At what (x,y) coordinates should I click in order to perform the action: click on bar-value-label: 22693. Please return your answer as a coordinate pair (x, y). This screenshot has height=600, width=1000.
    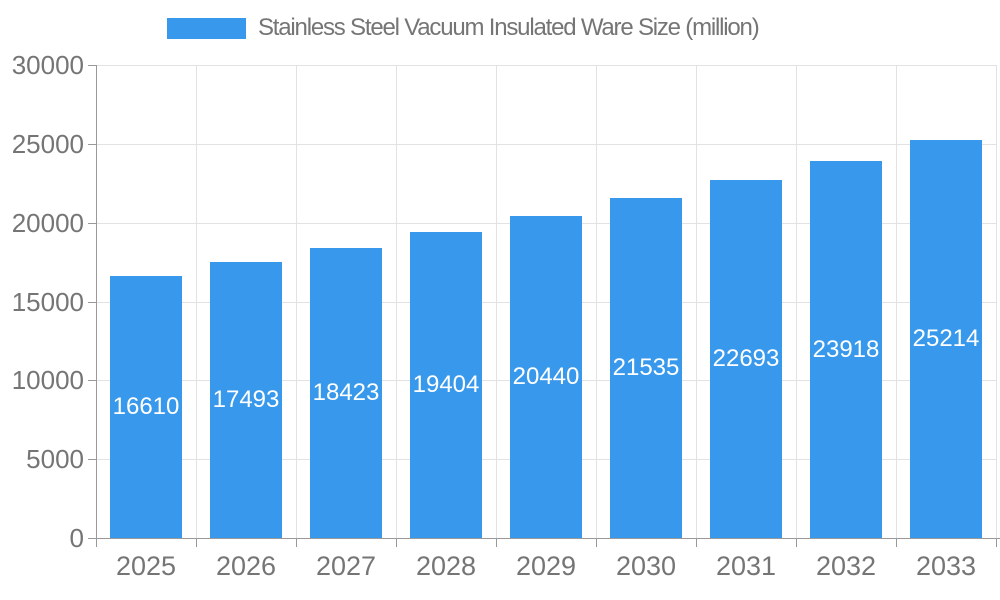
    Looking at the image, I should click on (746, 358).